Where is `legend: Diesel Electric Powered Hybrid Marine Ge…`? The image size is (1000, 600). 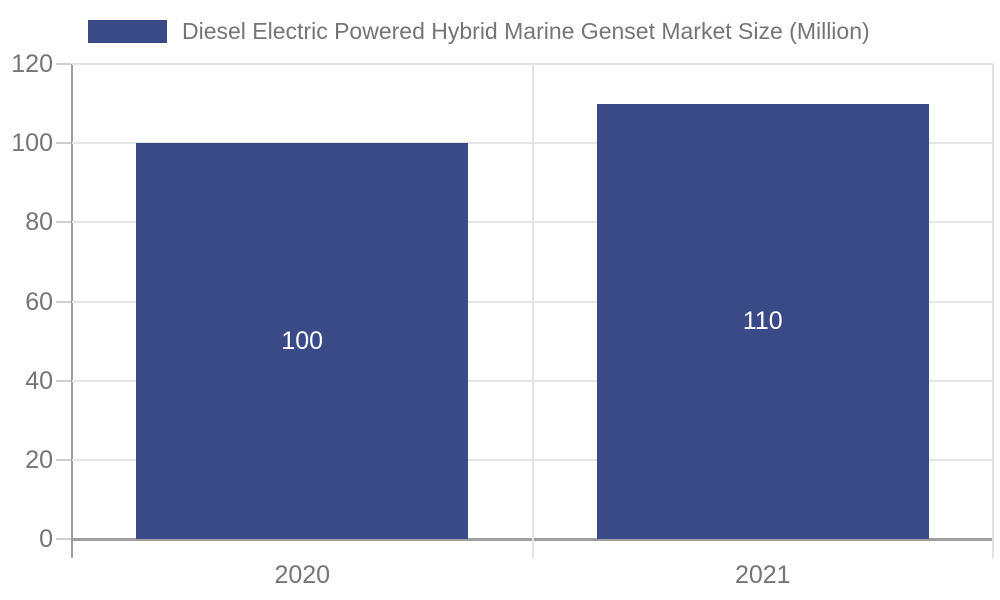 legend: Diesel Electric Powered Hybrid Marine Ge… is located at coordinates (479, 31).